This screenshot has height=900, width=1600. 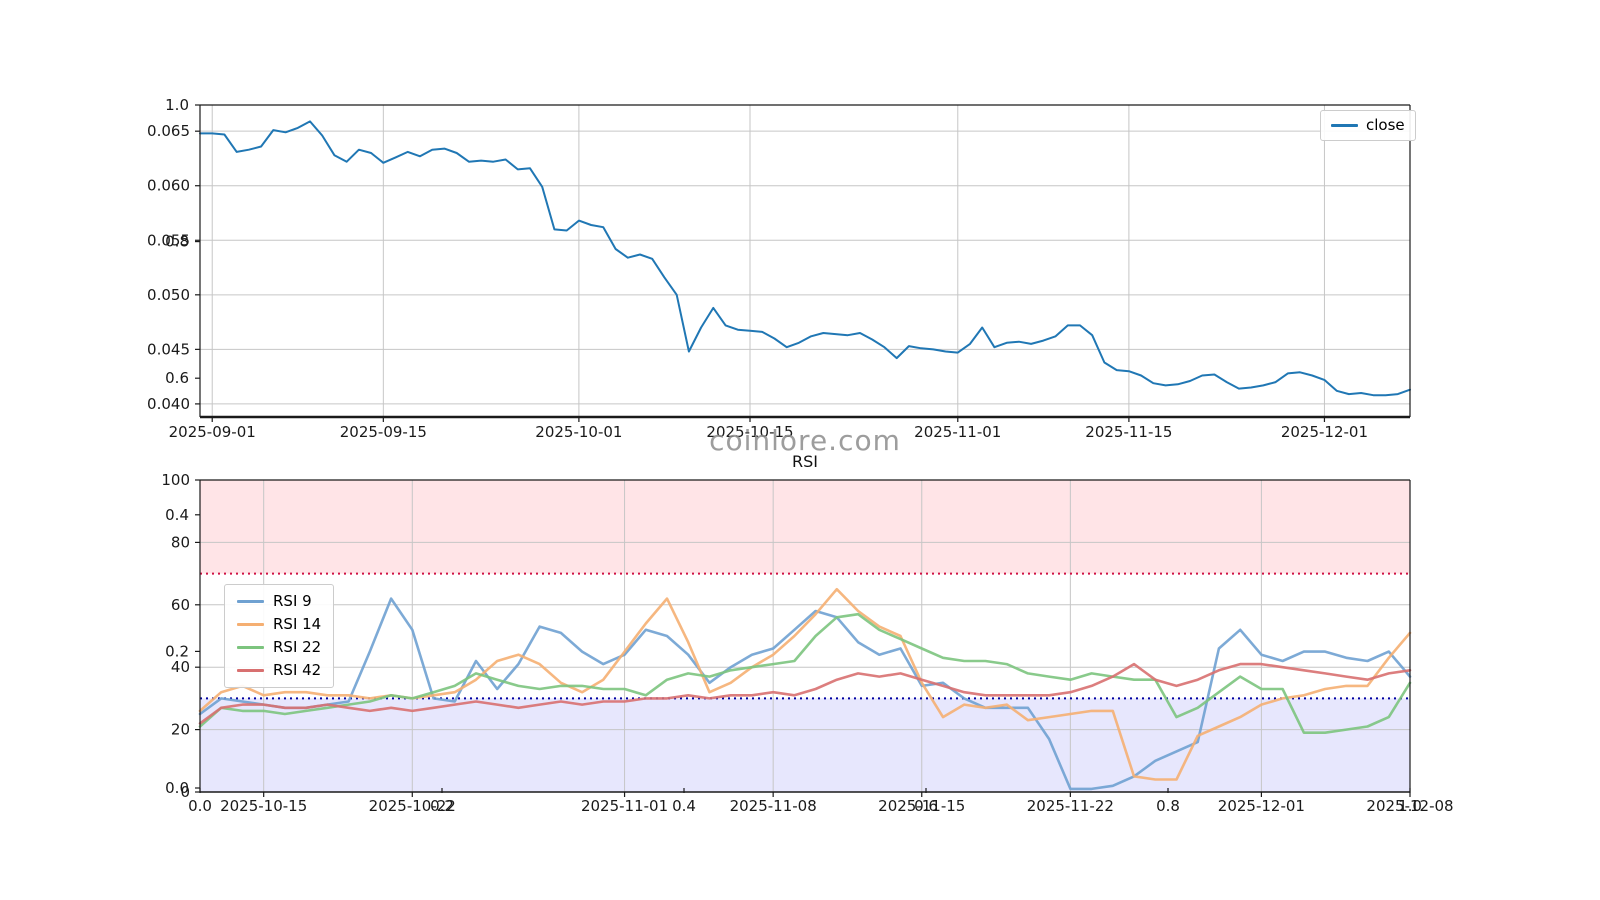 What do you see at coordinates (297, 670) in the screenshot?
I see `rsi42-legend-label: RSI 42` at bounding box center [297, 670].